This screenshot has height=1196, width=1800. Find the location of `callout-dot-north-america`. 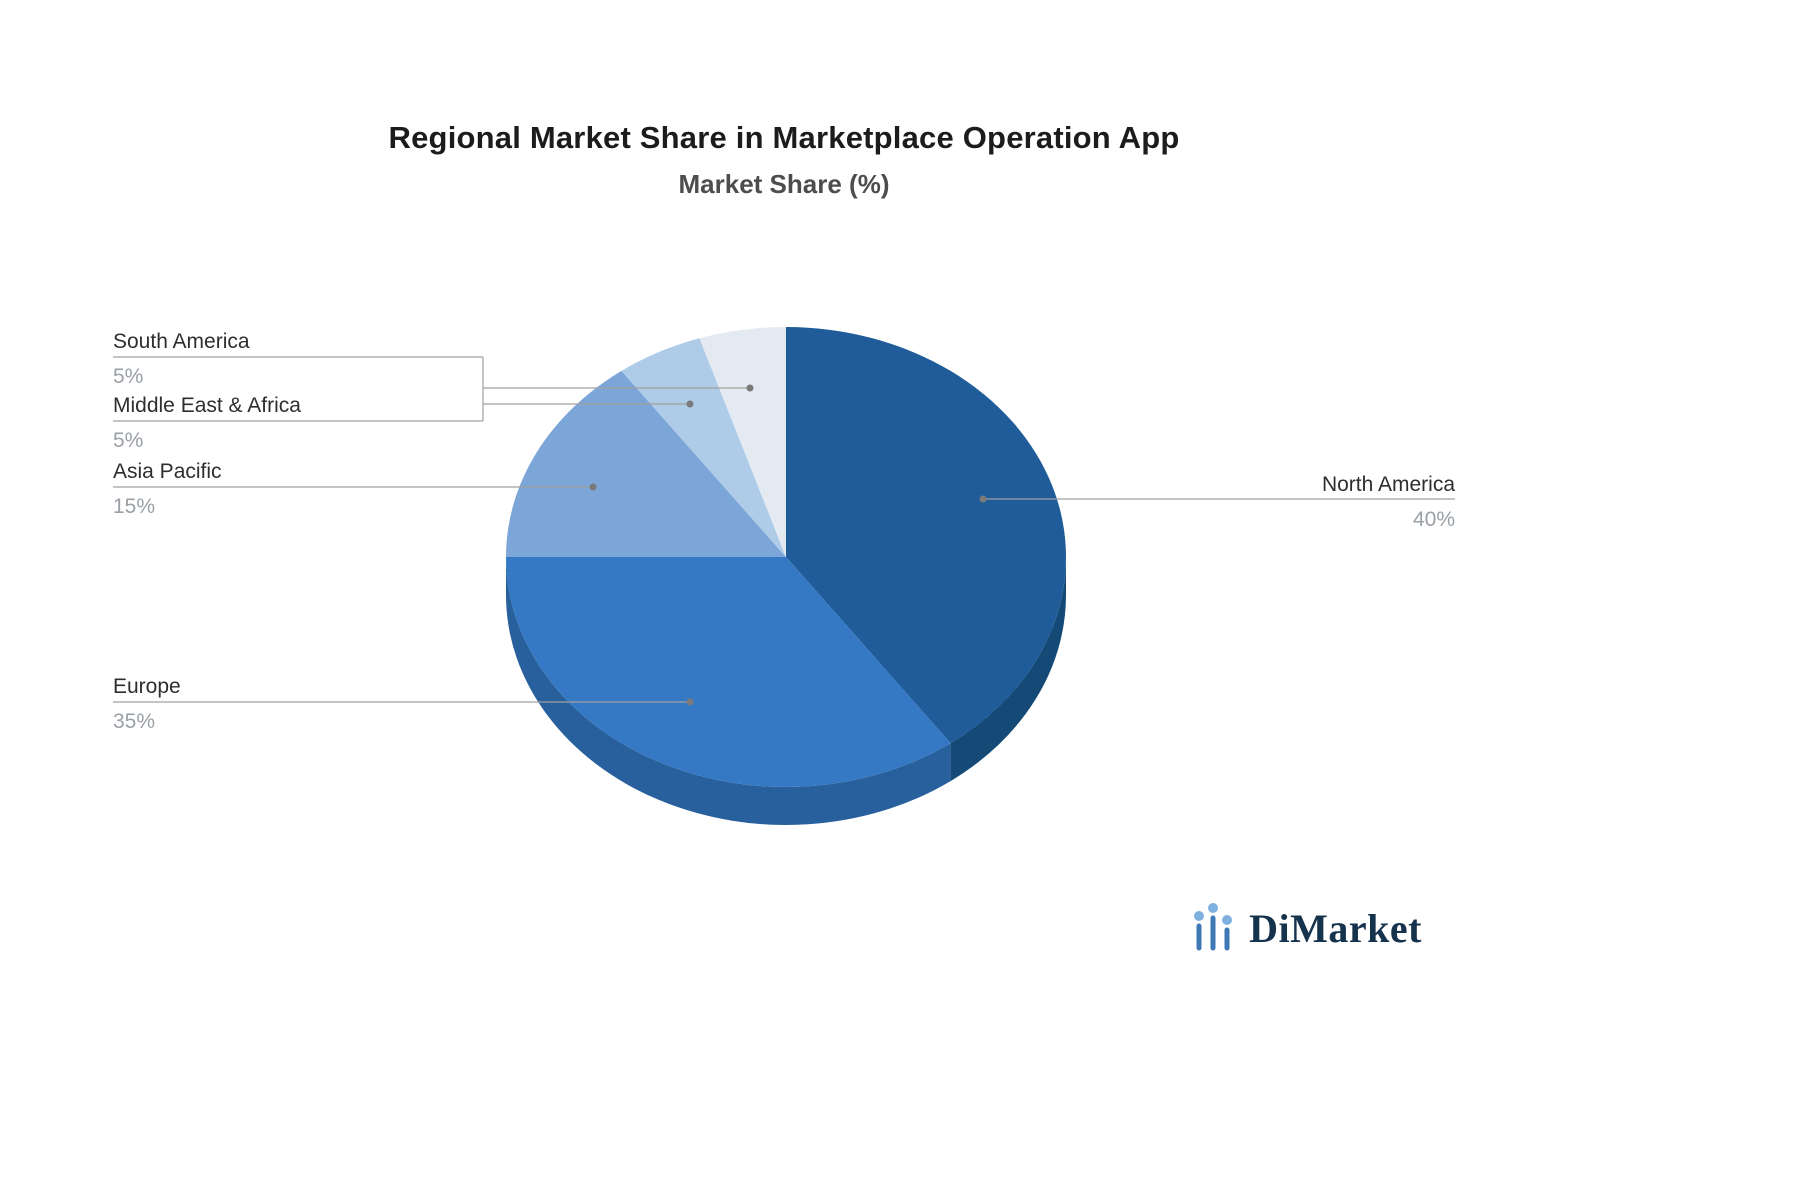

callout-dot-north-america is located at coordinates (983, 499).